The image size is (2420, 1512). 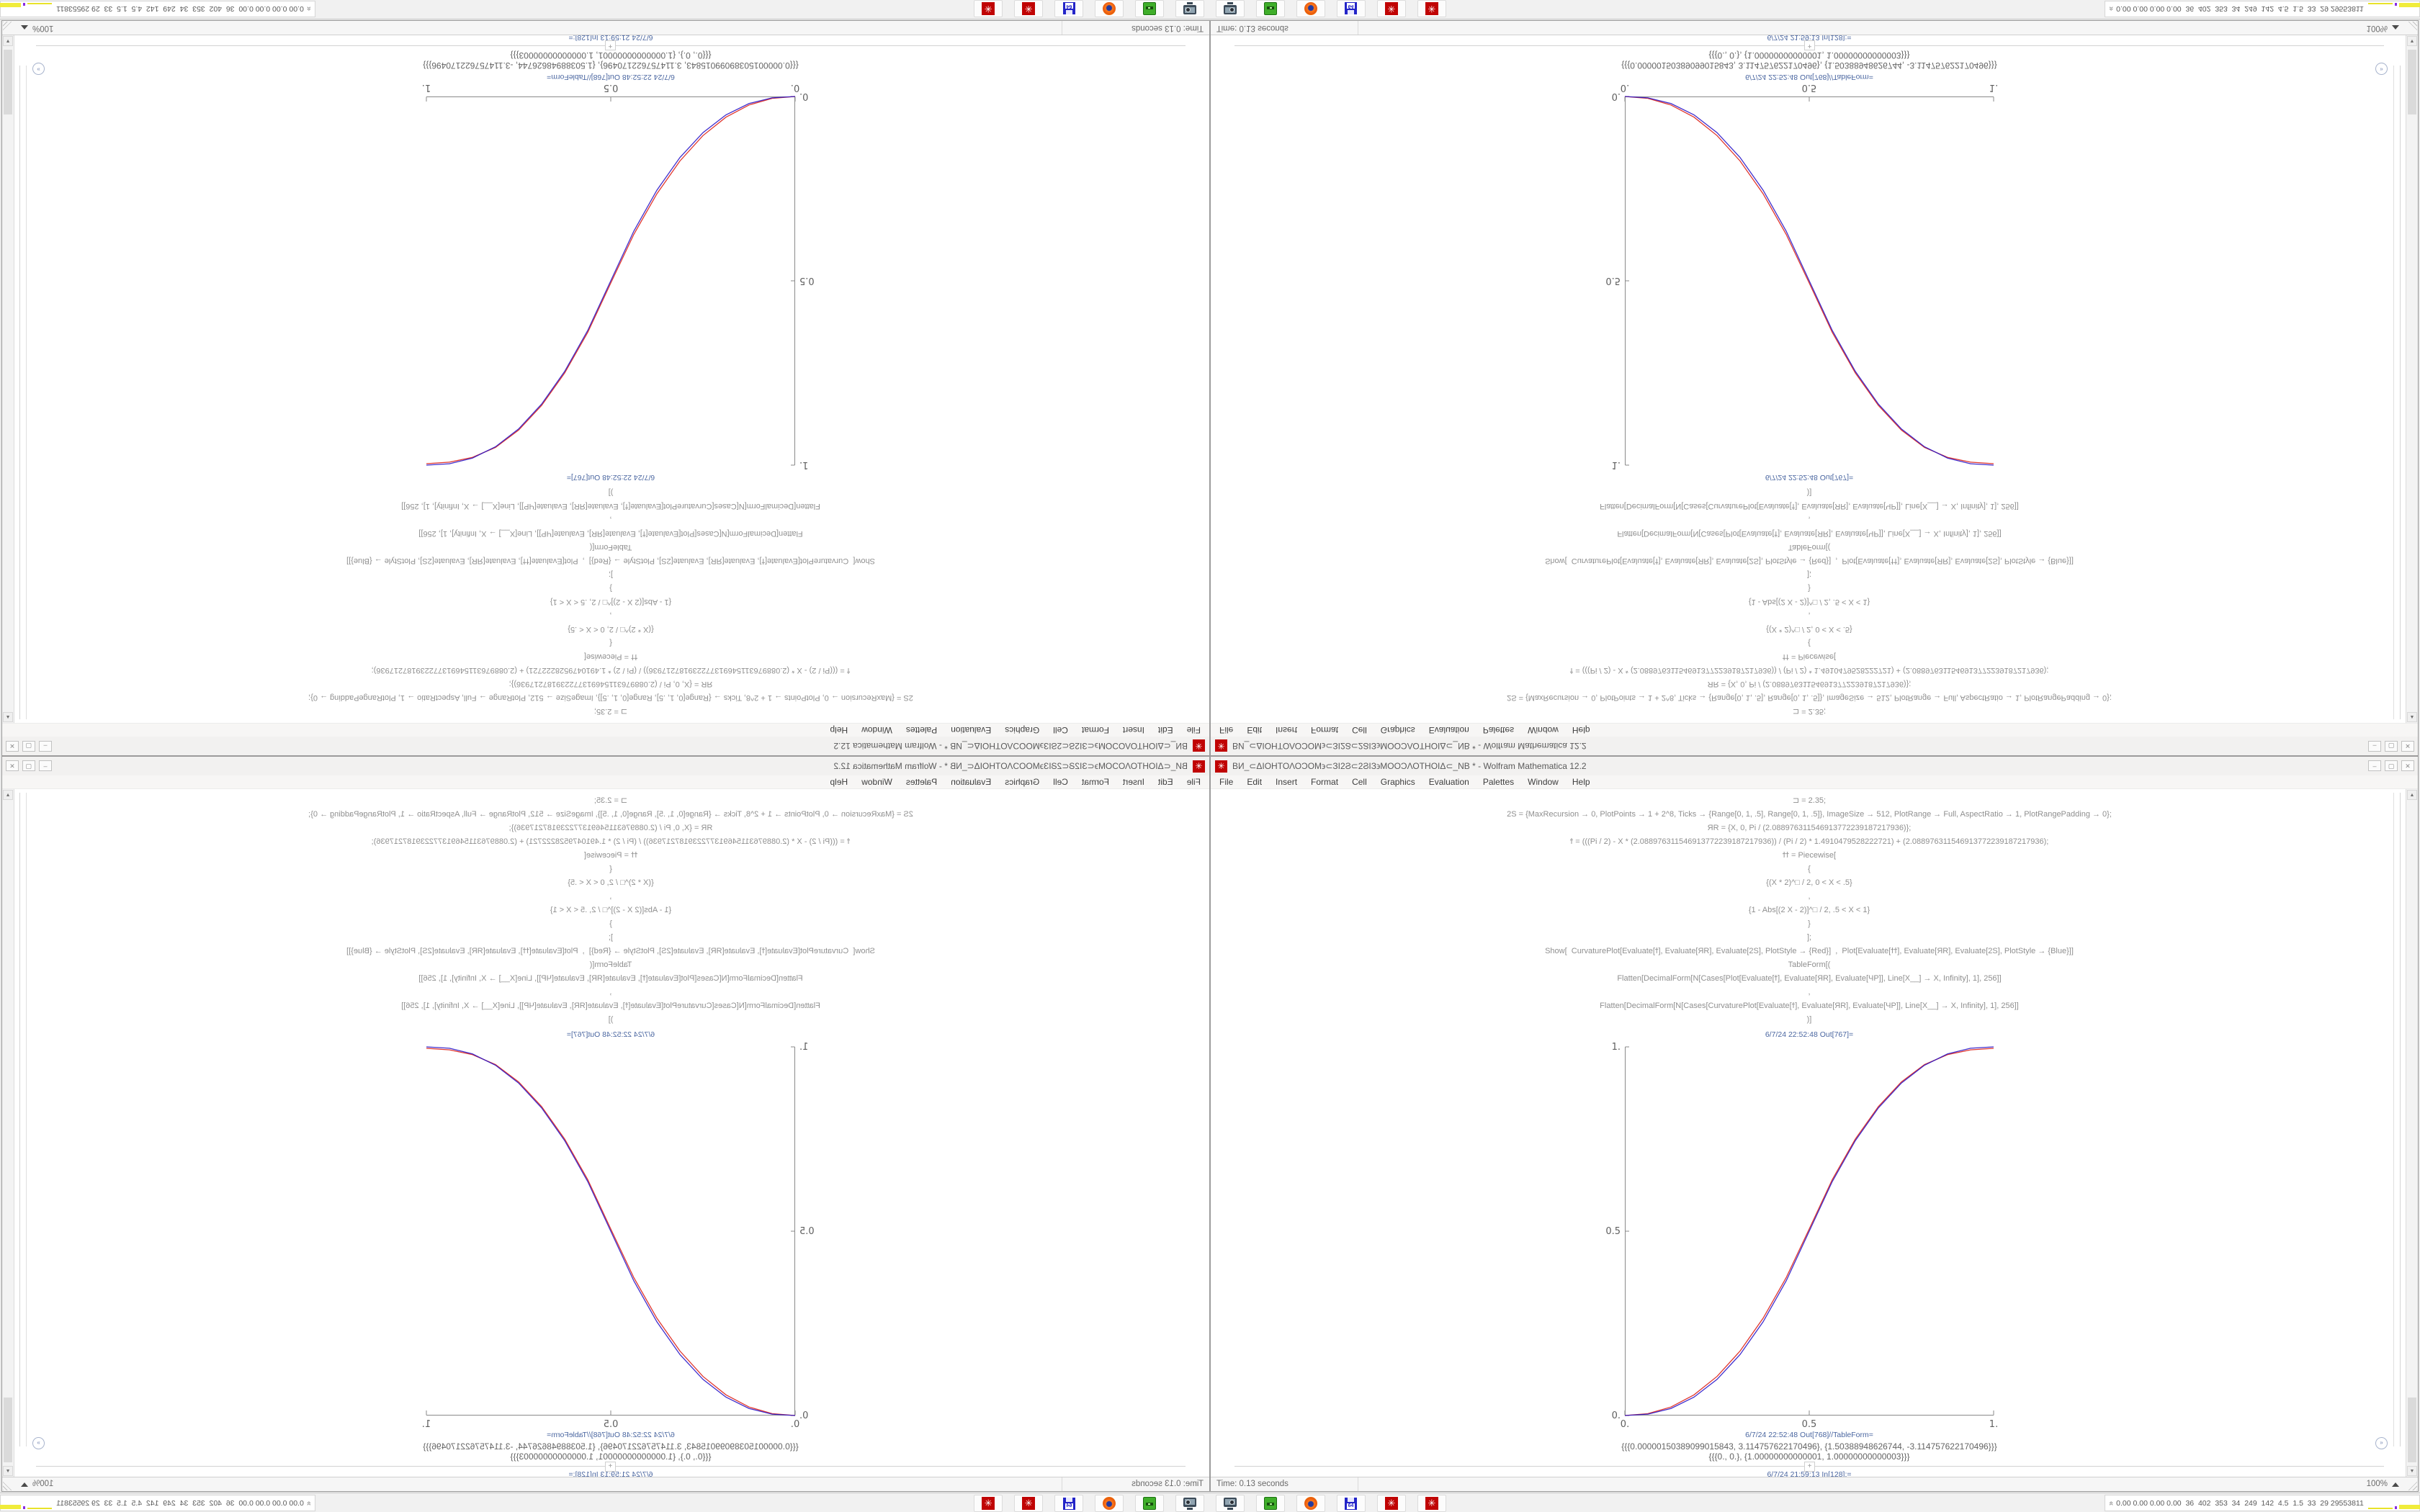 I want to click on taskbar-button-display-capture-icon, so click(x=1189, y=8).